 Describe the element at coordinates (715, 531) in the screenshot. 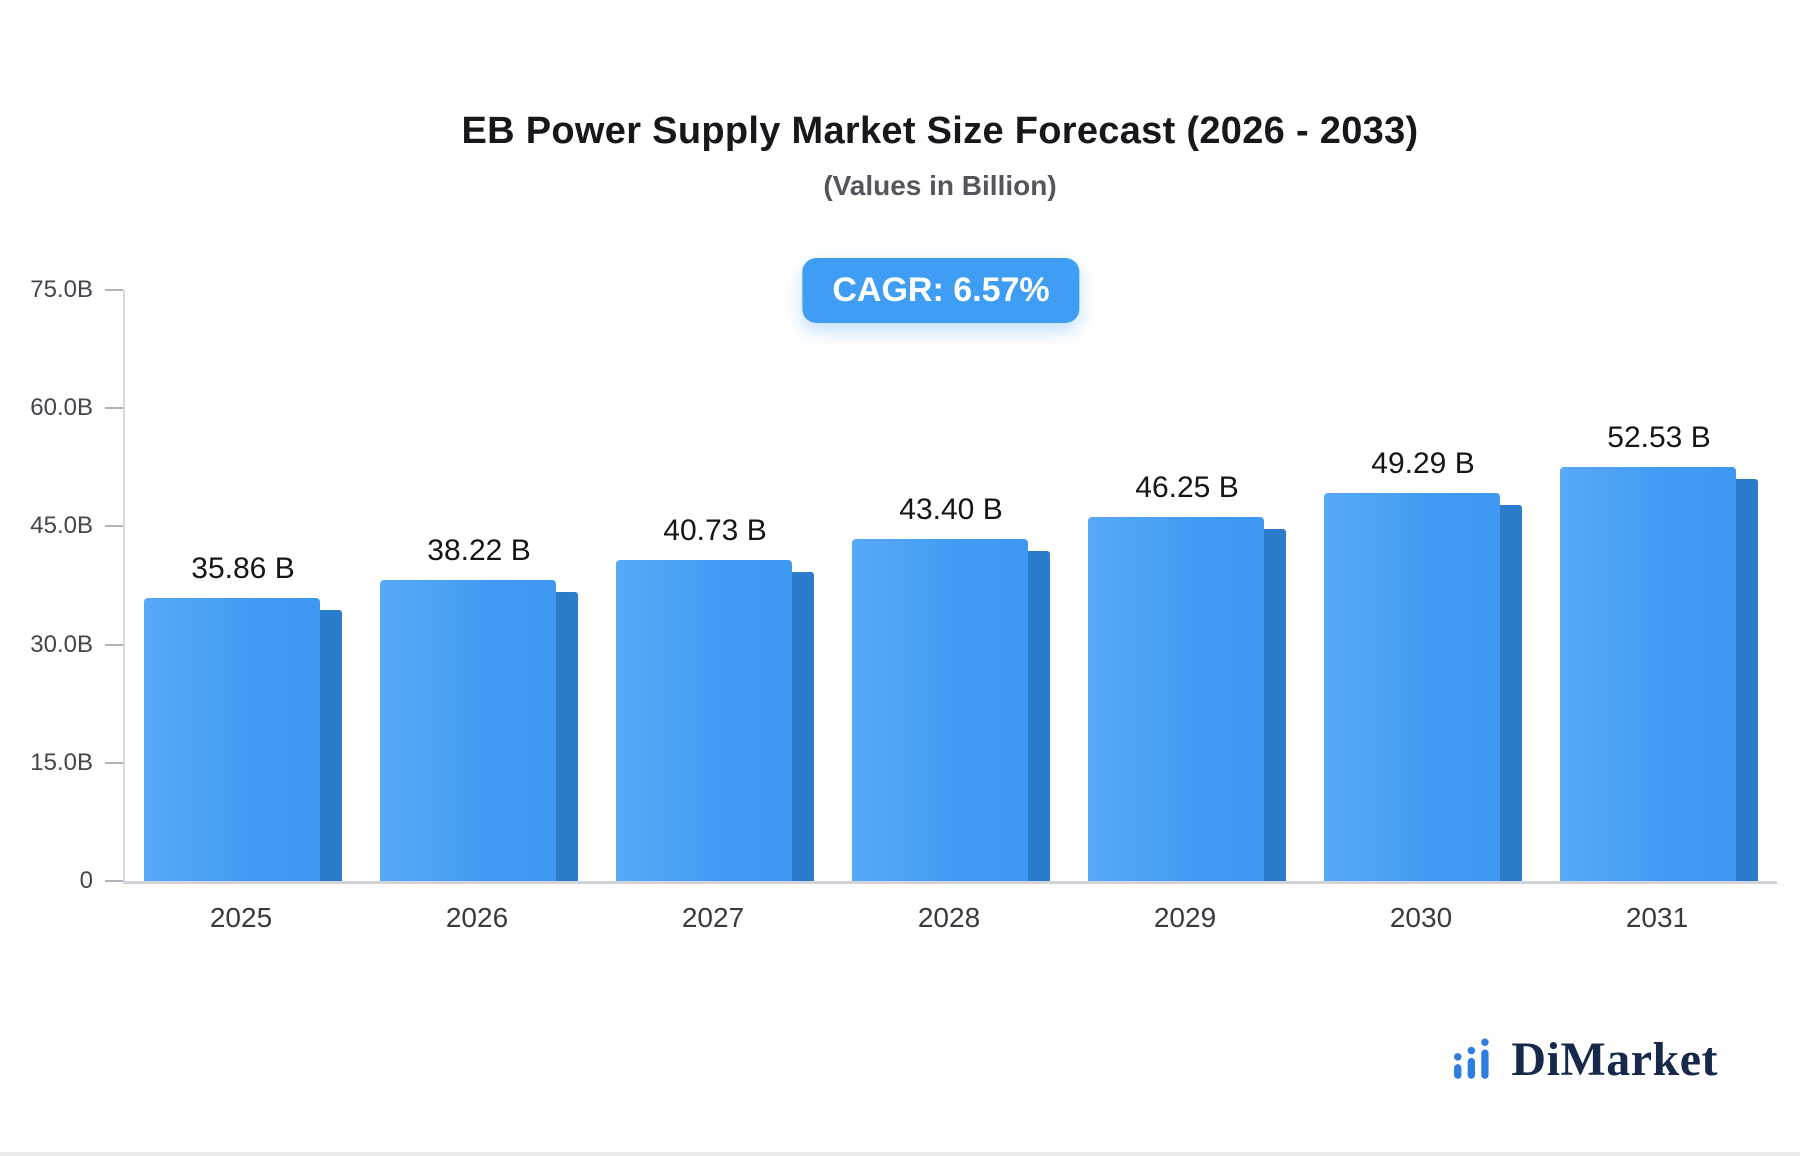

I see `bar-value-label: 40.73 B` at that location.